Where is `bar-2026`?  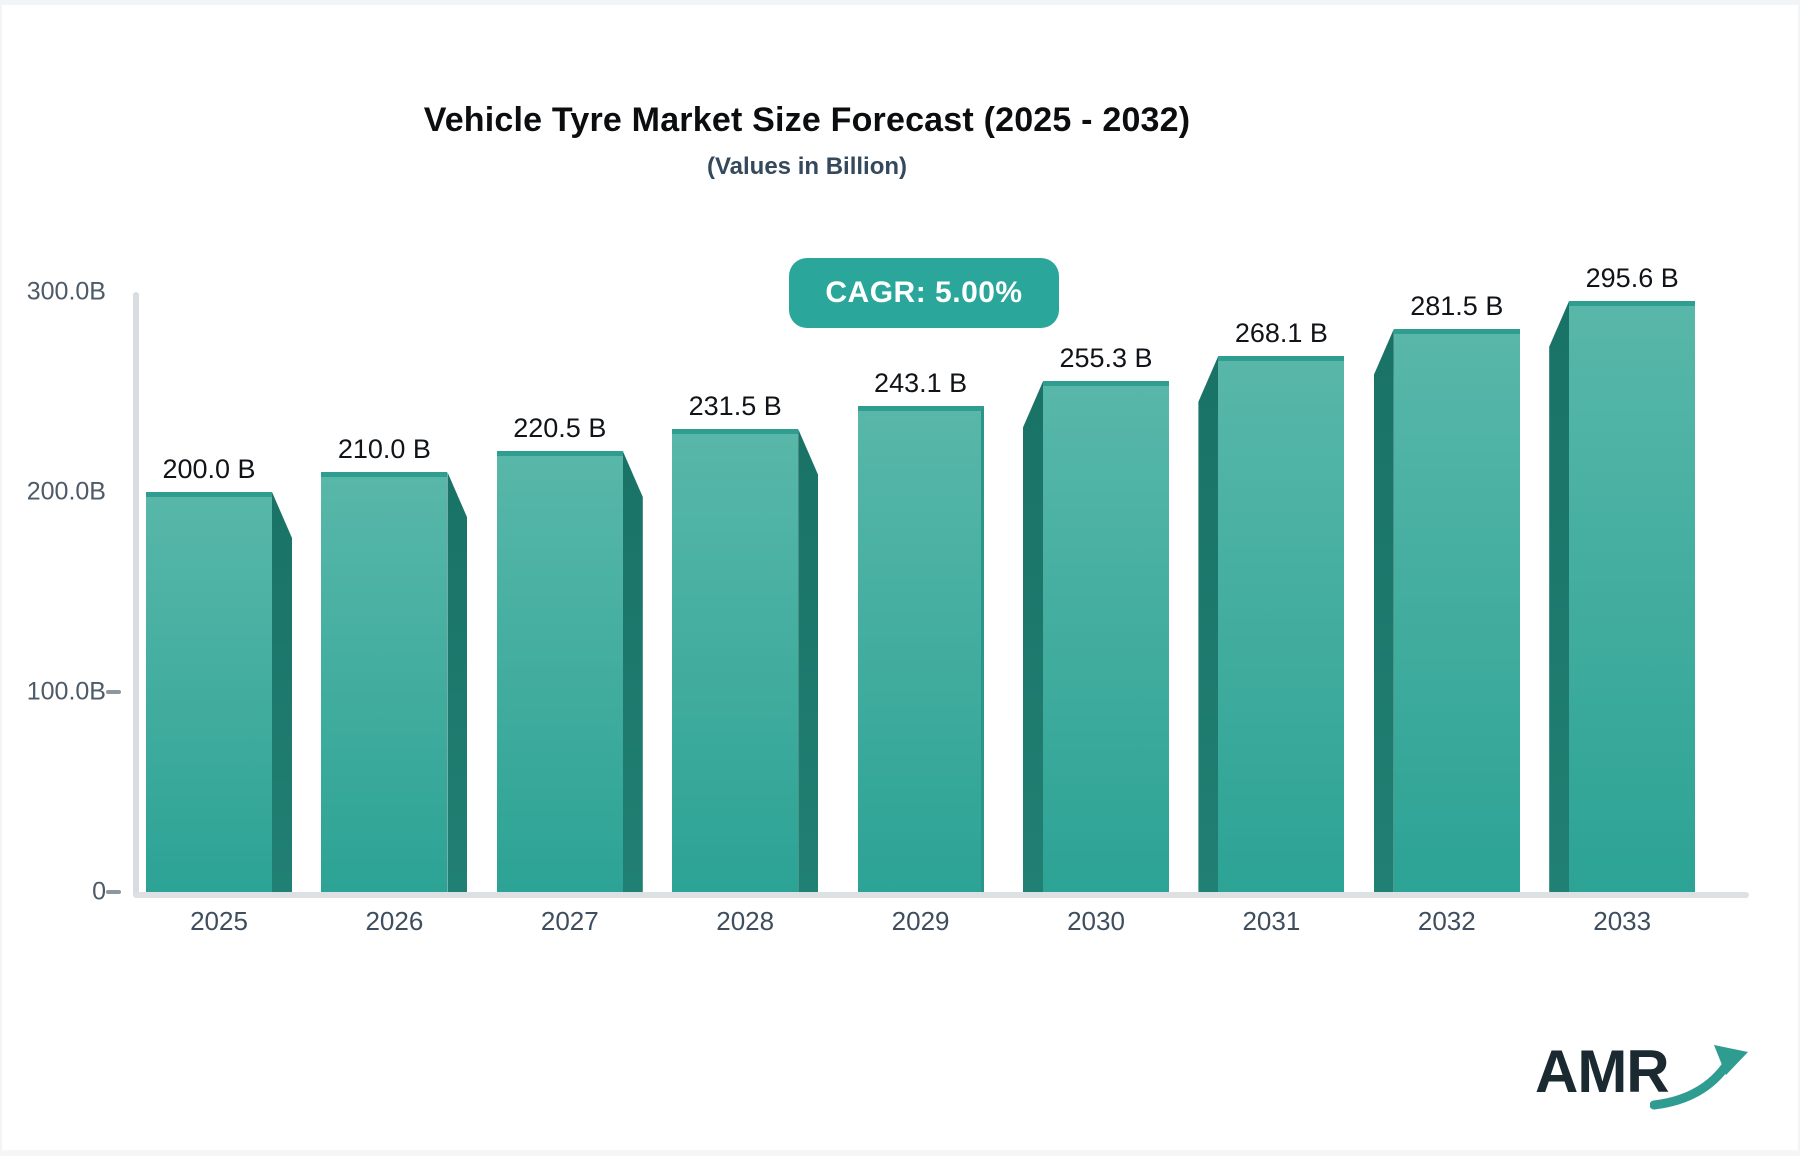 bar-2026 is located at coordinates (384, 682).